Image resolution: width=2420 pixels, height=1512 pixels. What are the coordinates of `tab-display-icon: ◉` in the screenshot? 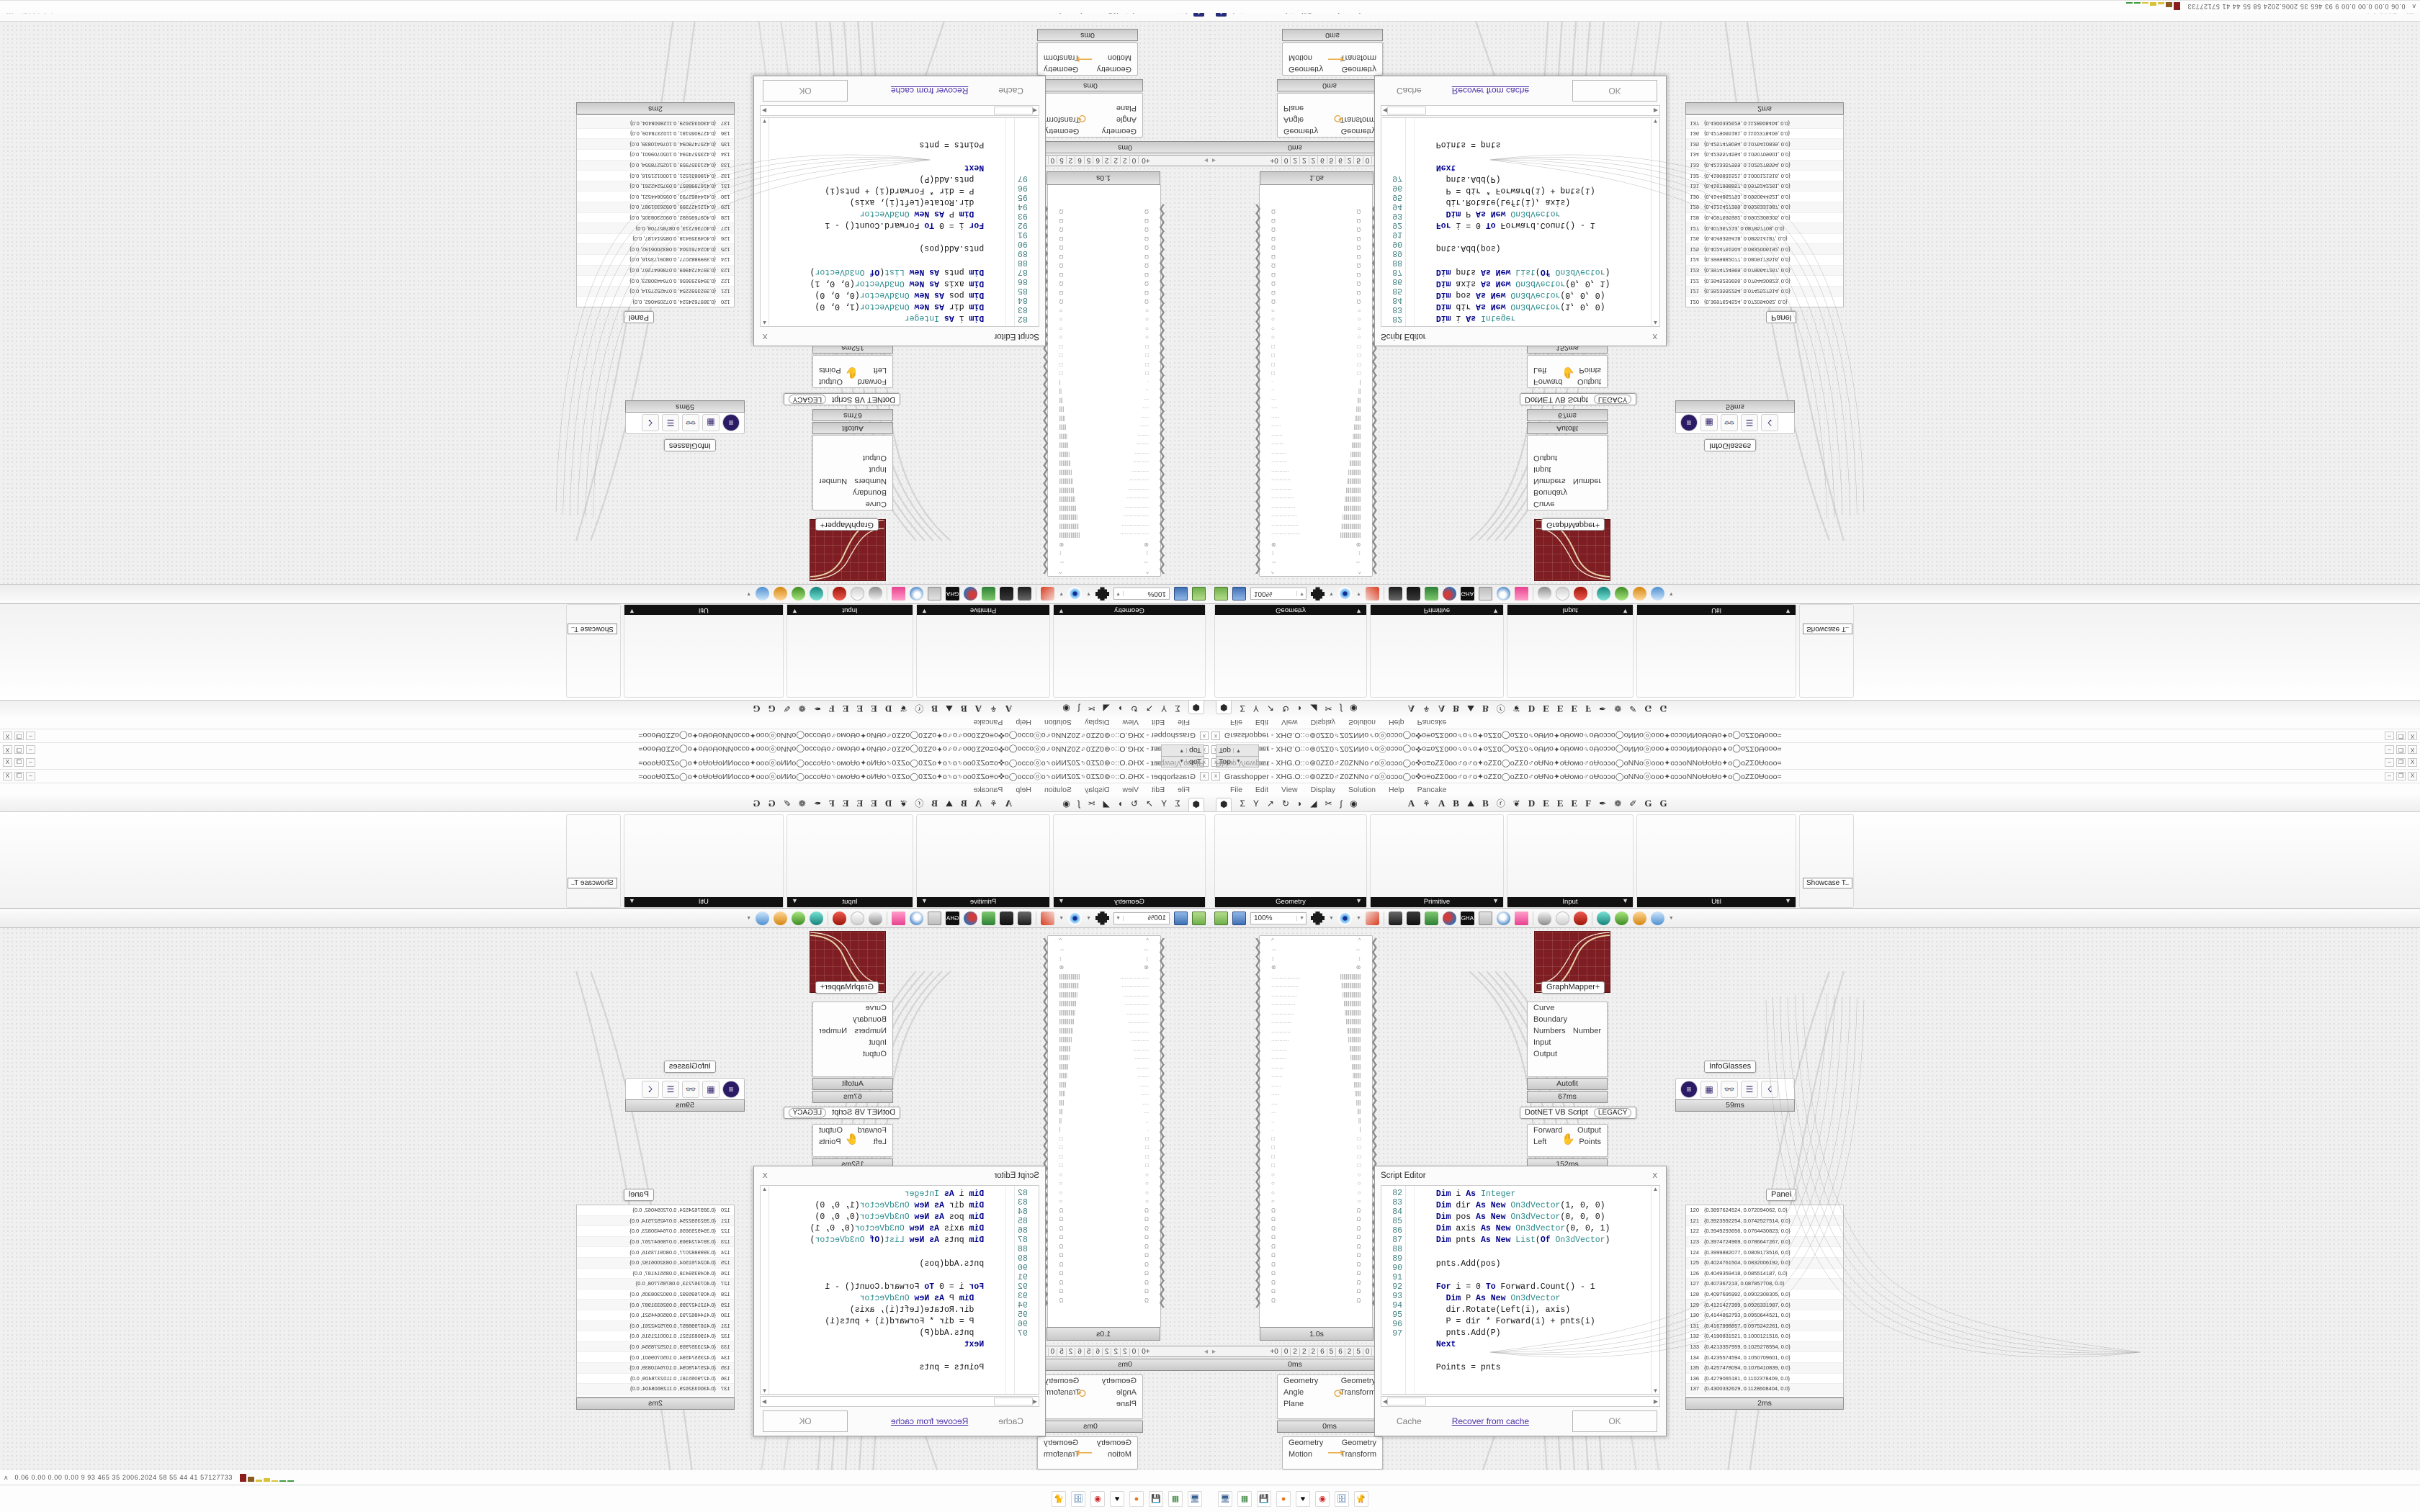 It's located at (1066, 803).